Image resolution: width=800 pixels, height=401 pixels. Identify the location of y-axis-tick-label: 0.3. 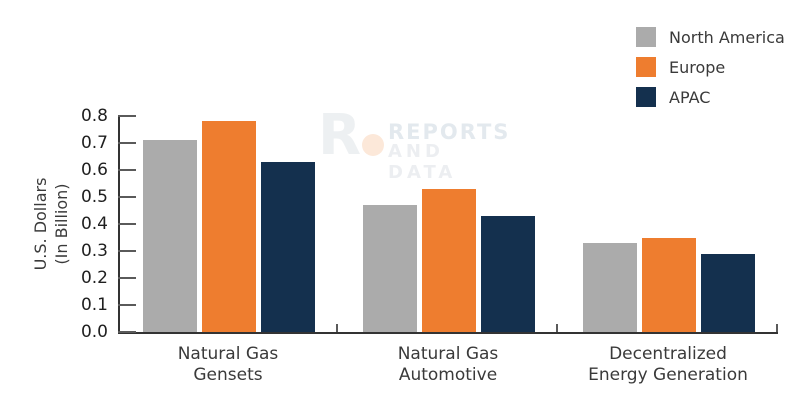
(94, 251).